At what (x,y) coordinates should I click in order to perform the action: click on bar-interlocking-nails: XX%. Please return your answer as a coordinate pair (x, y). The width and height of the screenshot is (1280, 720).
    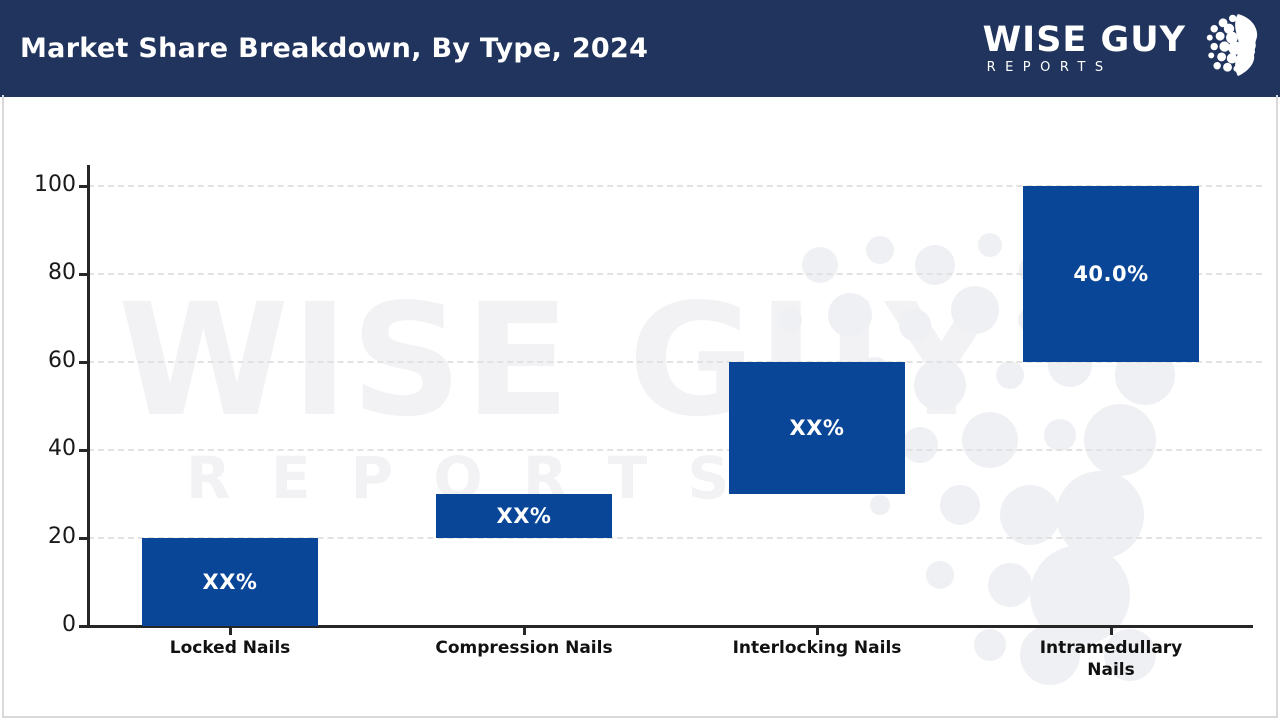
    Looking at the image, I should click on (817, 428).